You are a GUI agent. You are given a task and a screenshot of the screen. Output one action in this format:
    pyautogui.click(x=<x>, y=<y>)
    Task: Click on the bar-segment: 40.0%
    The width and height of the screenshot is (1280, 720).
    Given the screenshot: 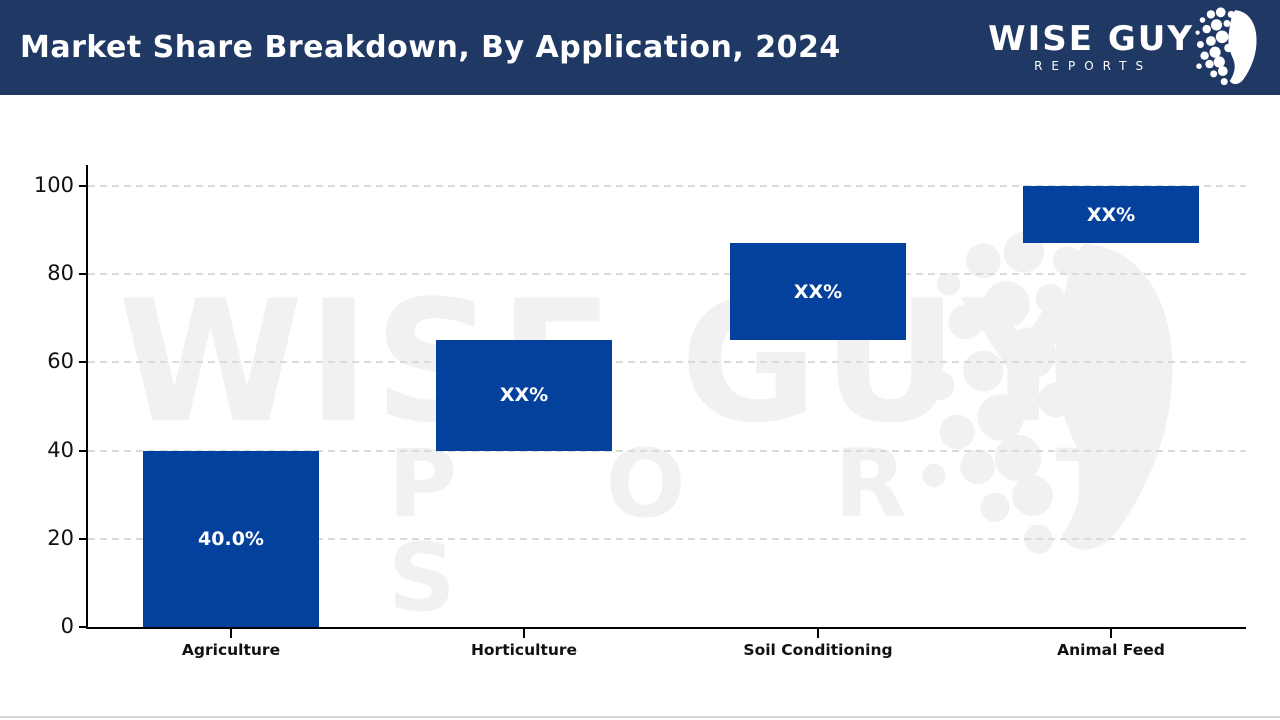 What is the action you would take?
    pyautogui.click(x=231, y=538)
    